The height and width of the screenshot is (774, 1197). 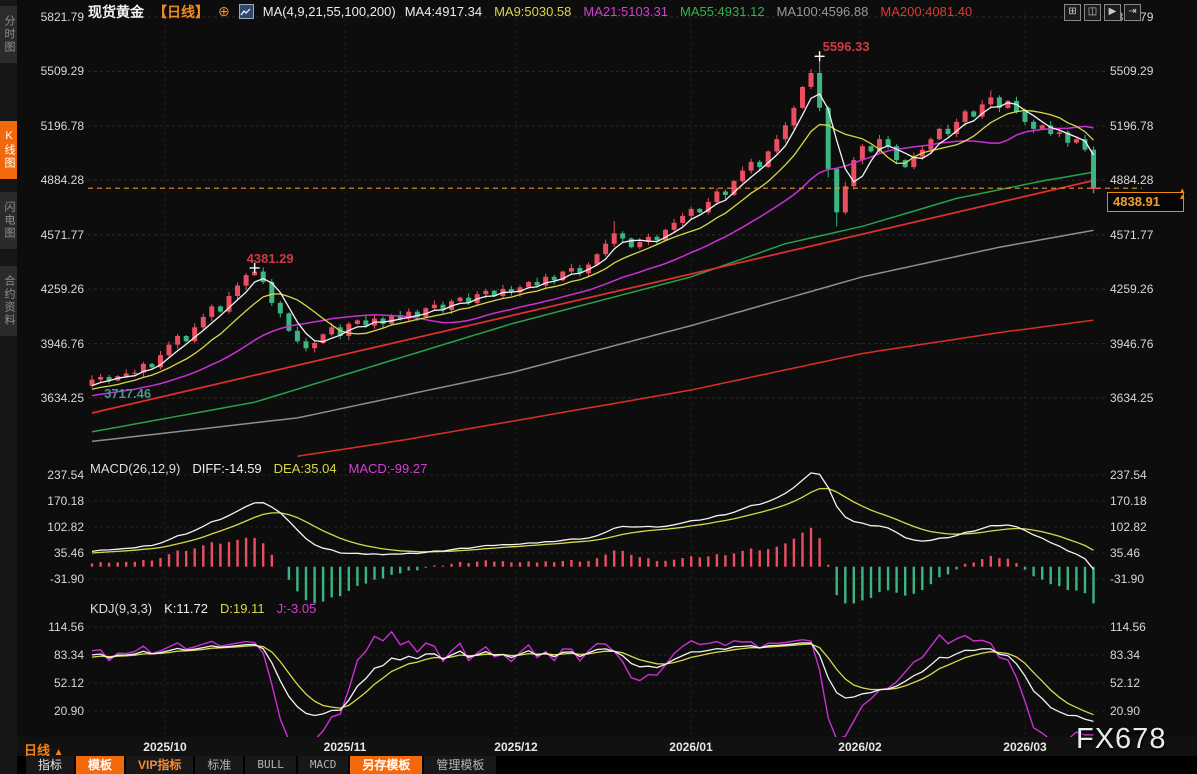 I want to click on month-label-4: 2026/02, so click(x=860, y=747).